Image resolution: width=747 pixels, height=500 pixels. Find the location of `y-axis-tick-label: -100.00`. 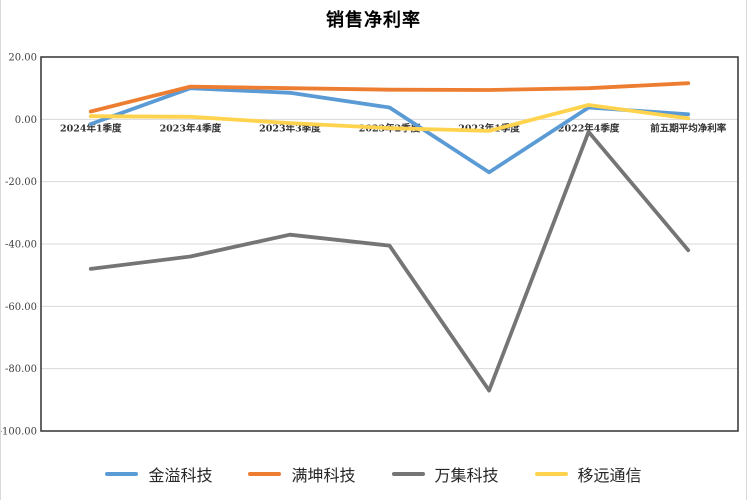

y-axis-tick-label: -100.00 is located at coordinates (19, 432).